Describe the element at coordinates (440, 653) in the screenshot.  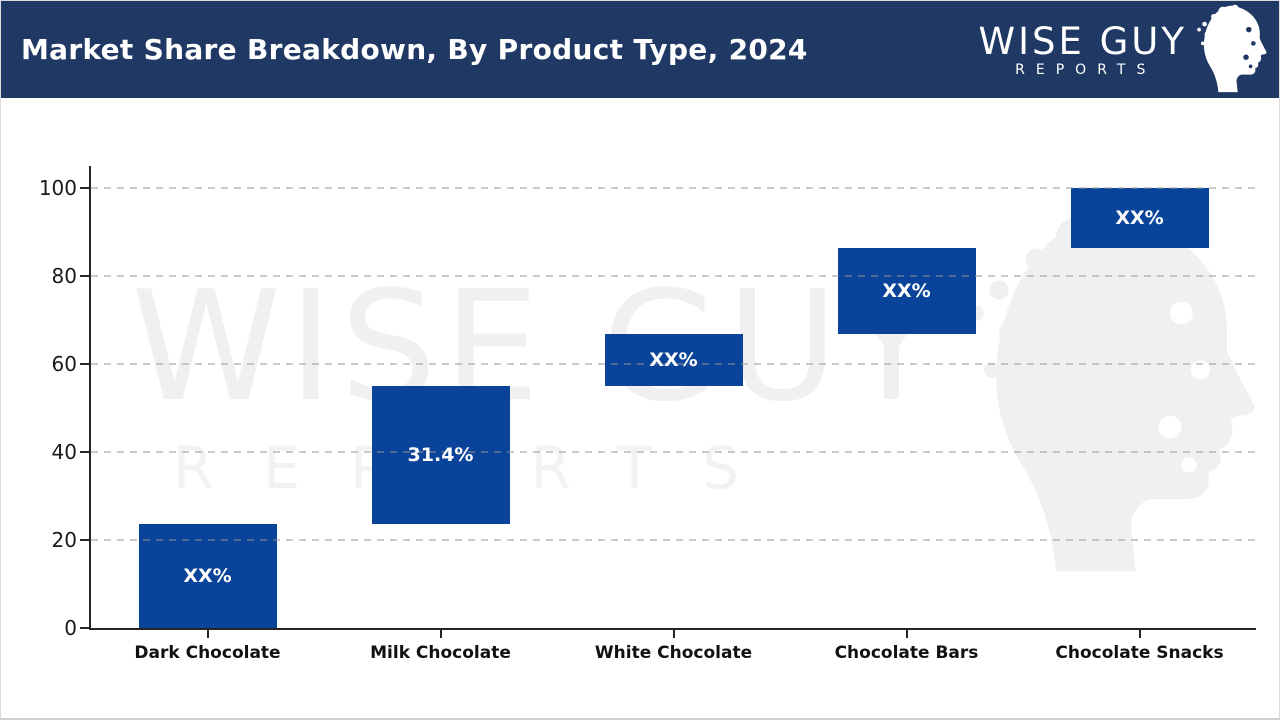
I see `x-axis-category-label: Milk Chocolate` at that location.